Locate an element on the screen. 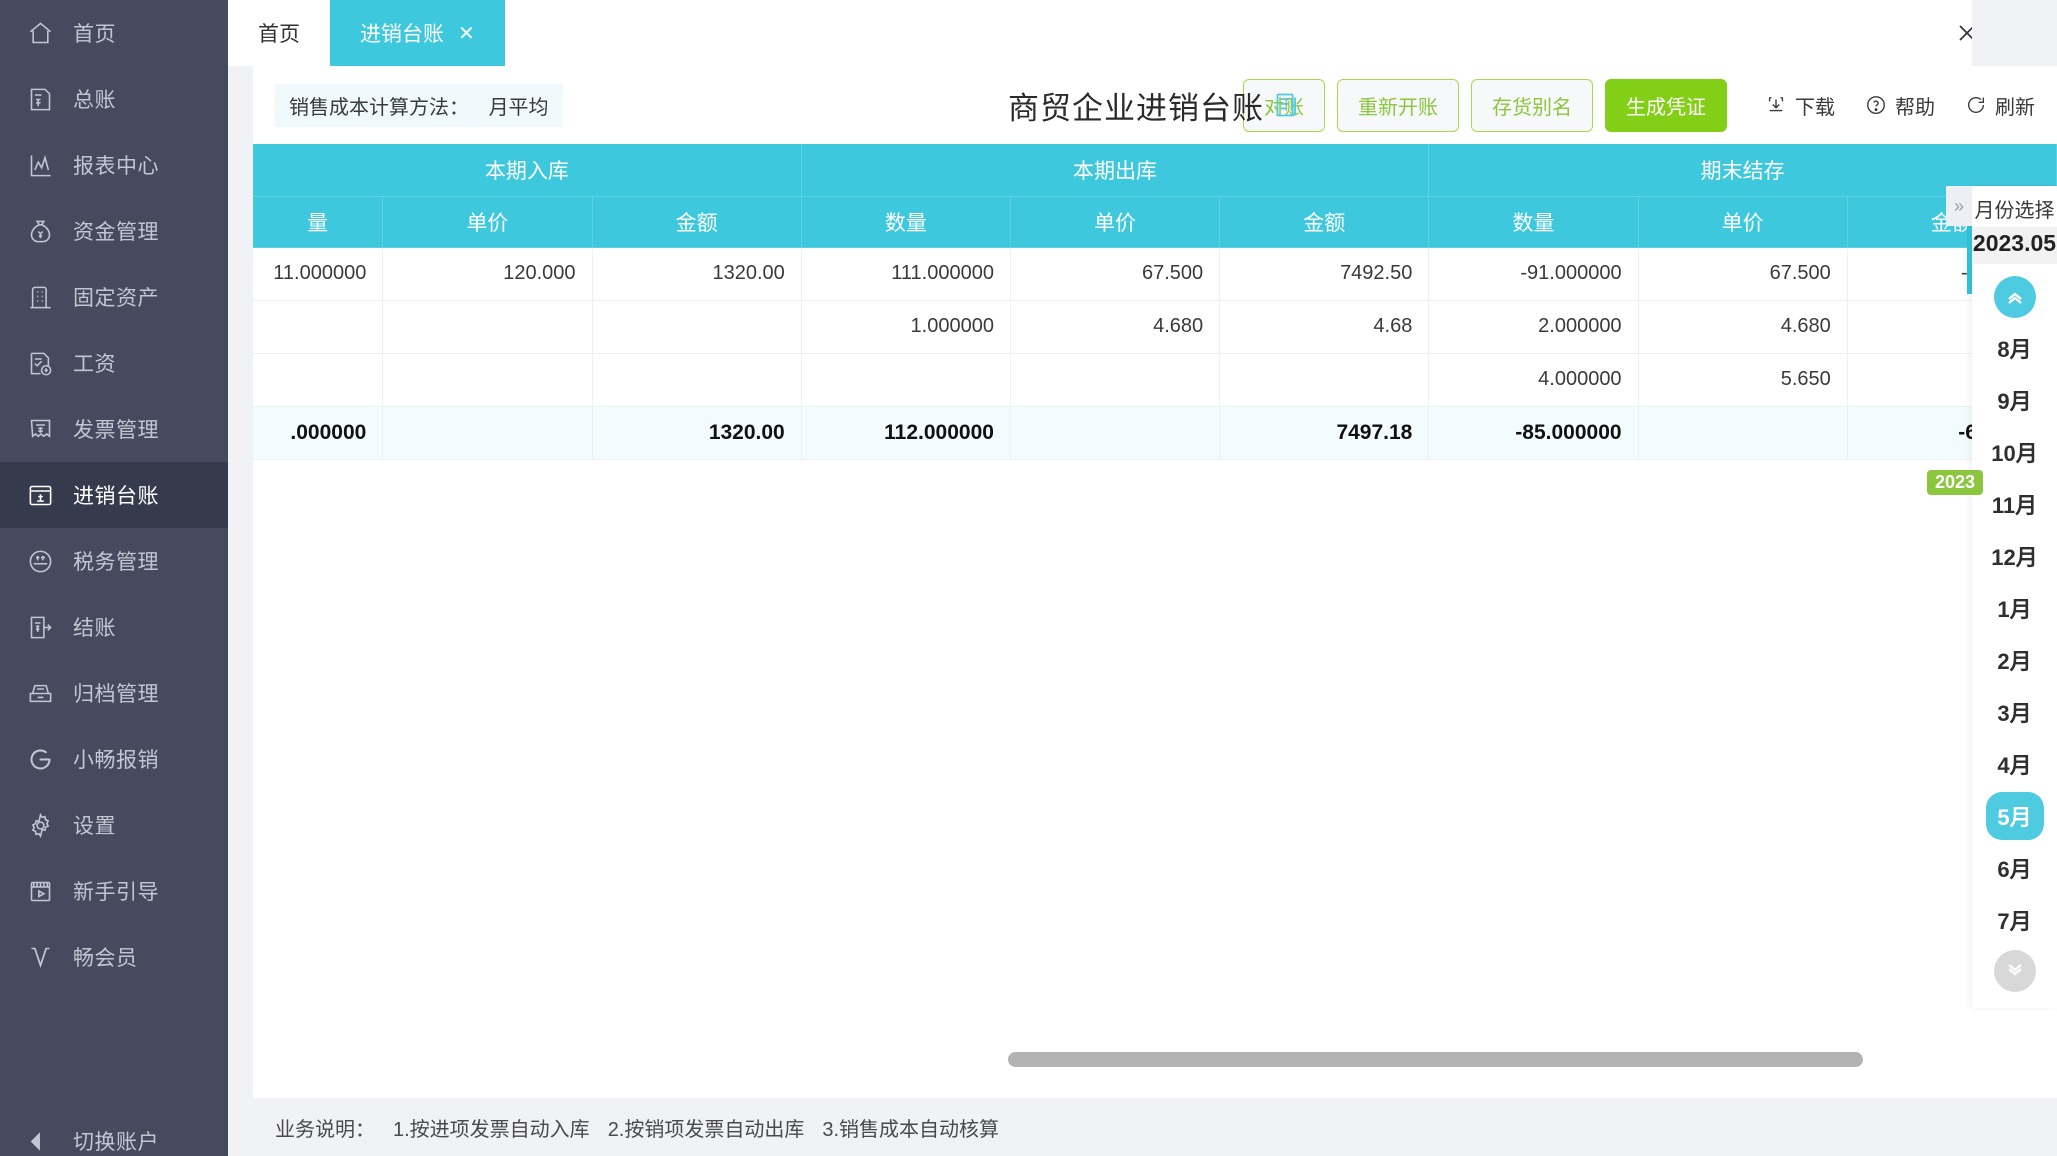 The image size is (2057, 1156). month-item-10: 10月 is located at coordinates (2014, 453).